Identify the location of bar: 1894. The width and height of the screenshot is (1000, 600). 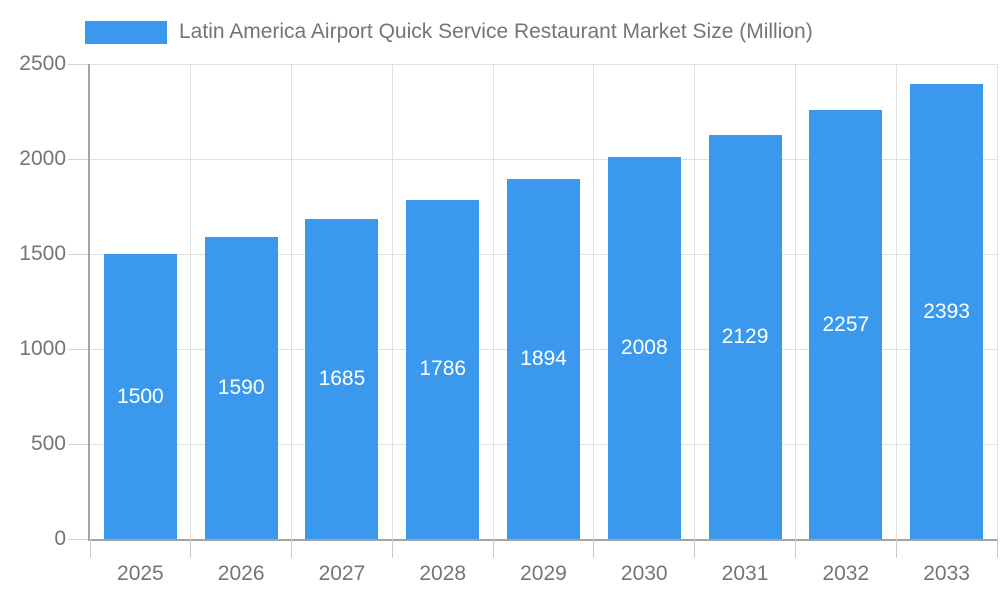
(543, 359).